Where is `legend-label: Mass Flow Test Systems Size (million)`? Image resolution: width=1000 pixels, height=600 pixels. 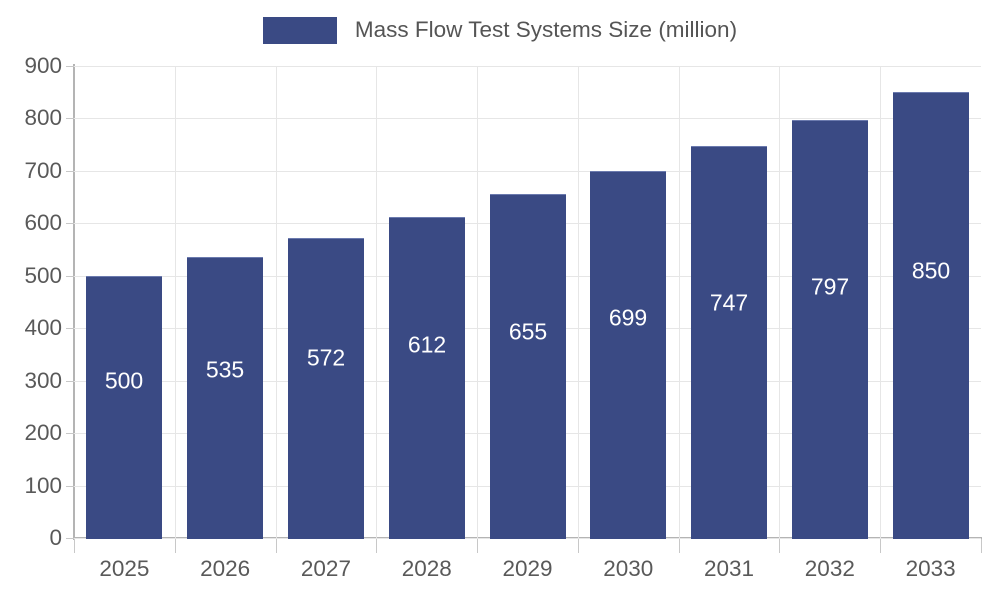
legend-label: Mass Flow Test Systems Size (million) is located at coordinates (546, 29).